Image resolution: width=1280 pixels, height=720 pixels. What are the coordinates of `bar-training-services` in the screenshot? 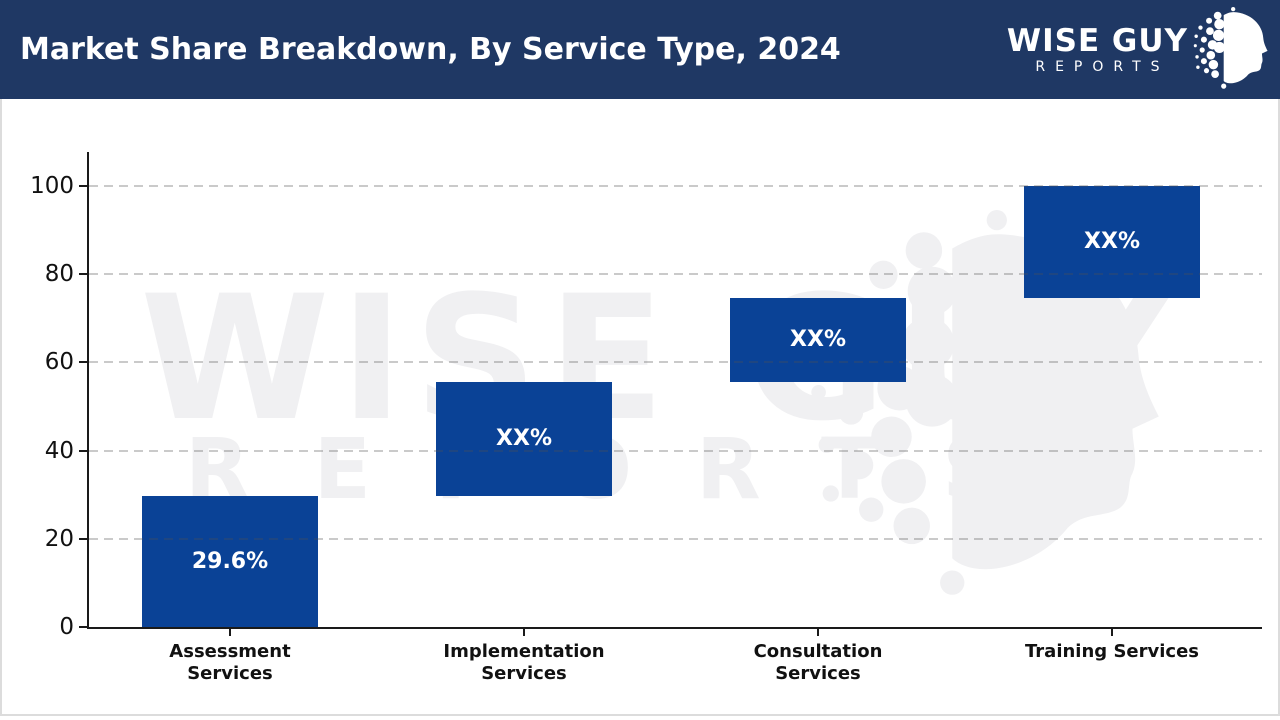 It's located at (1112, 242).